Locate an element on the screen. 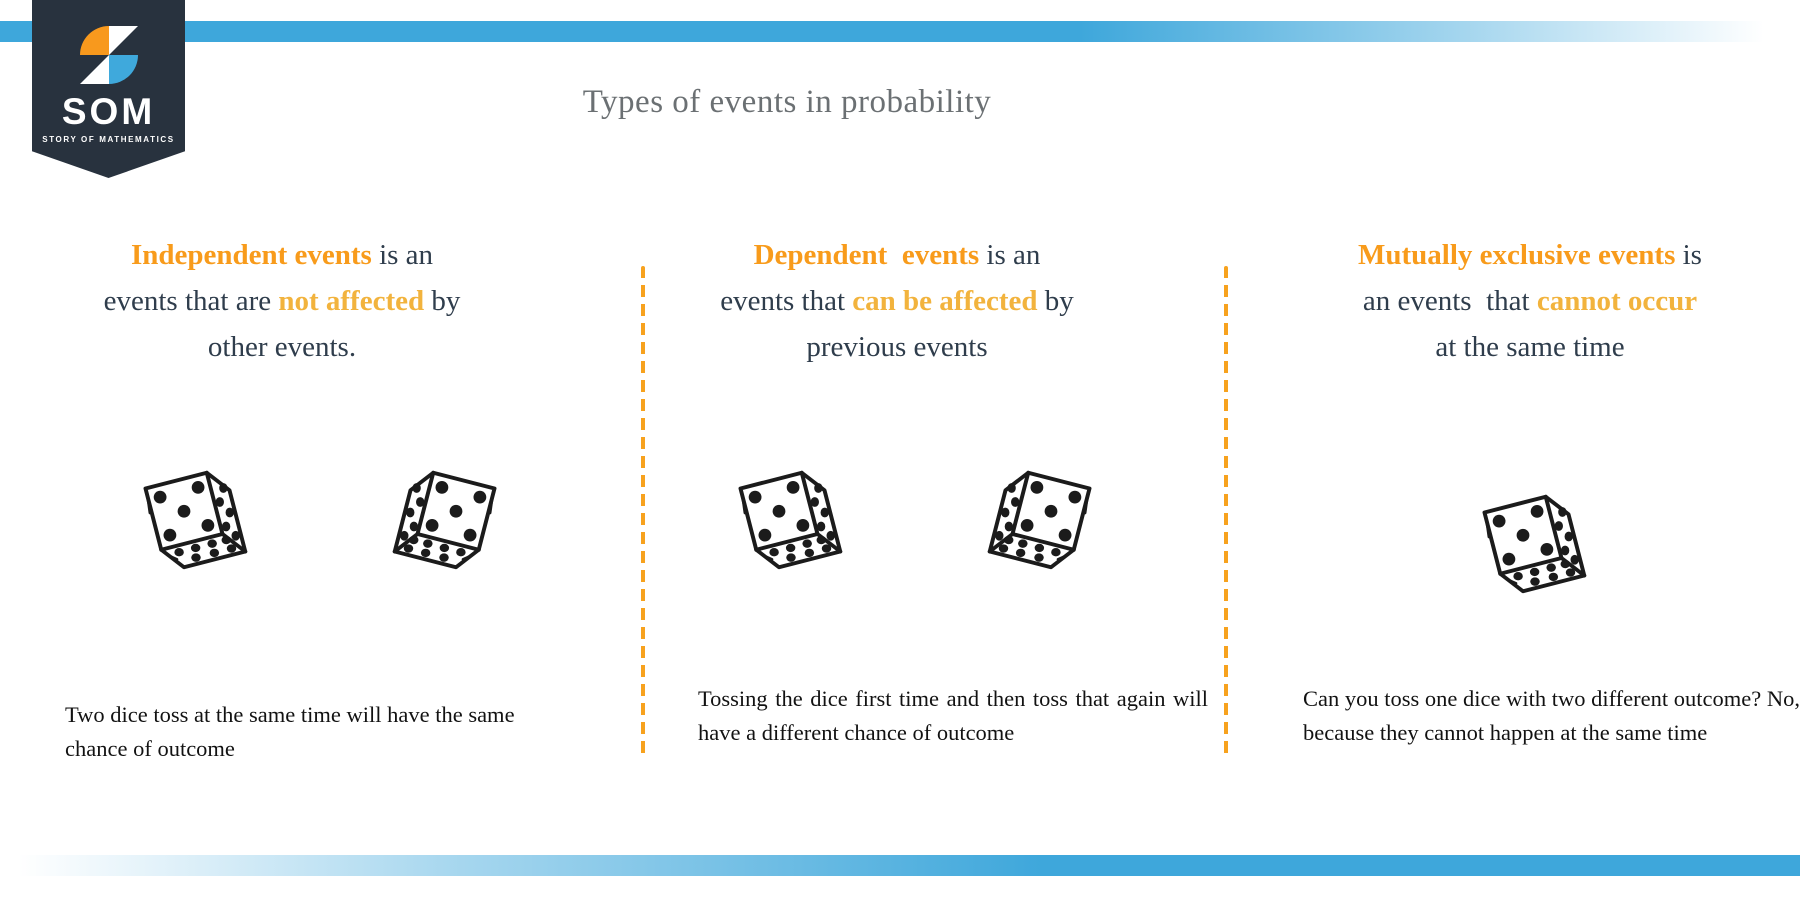 Image resolution: width=1800 pixels, height=900 pixels. dice-illustration-independent is located at coordinates (320, 523).